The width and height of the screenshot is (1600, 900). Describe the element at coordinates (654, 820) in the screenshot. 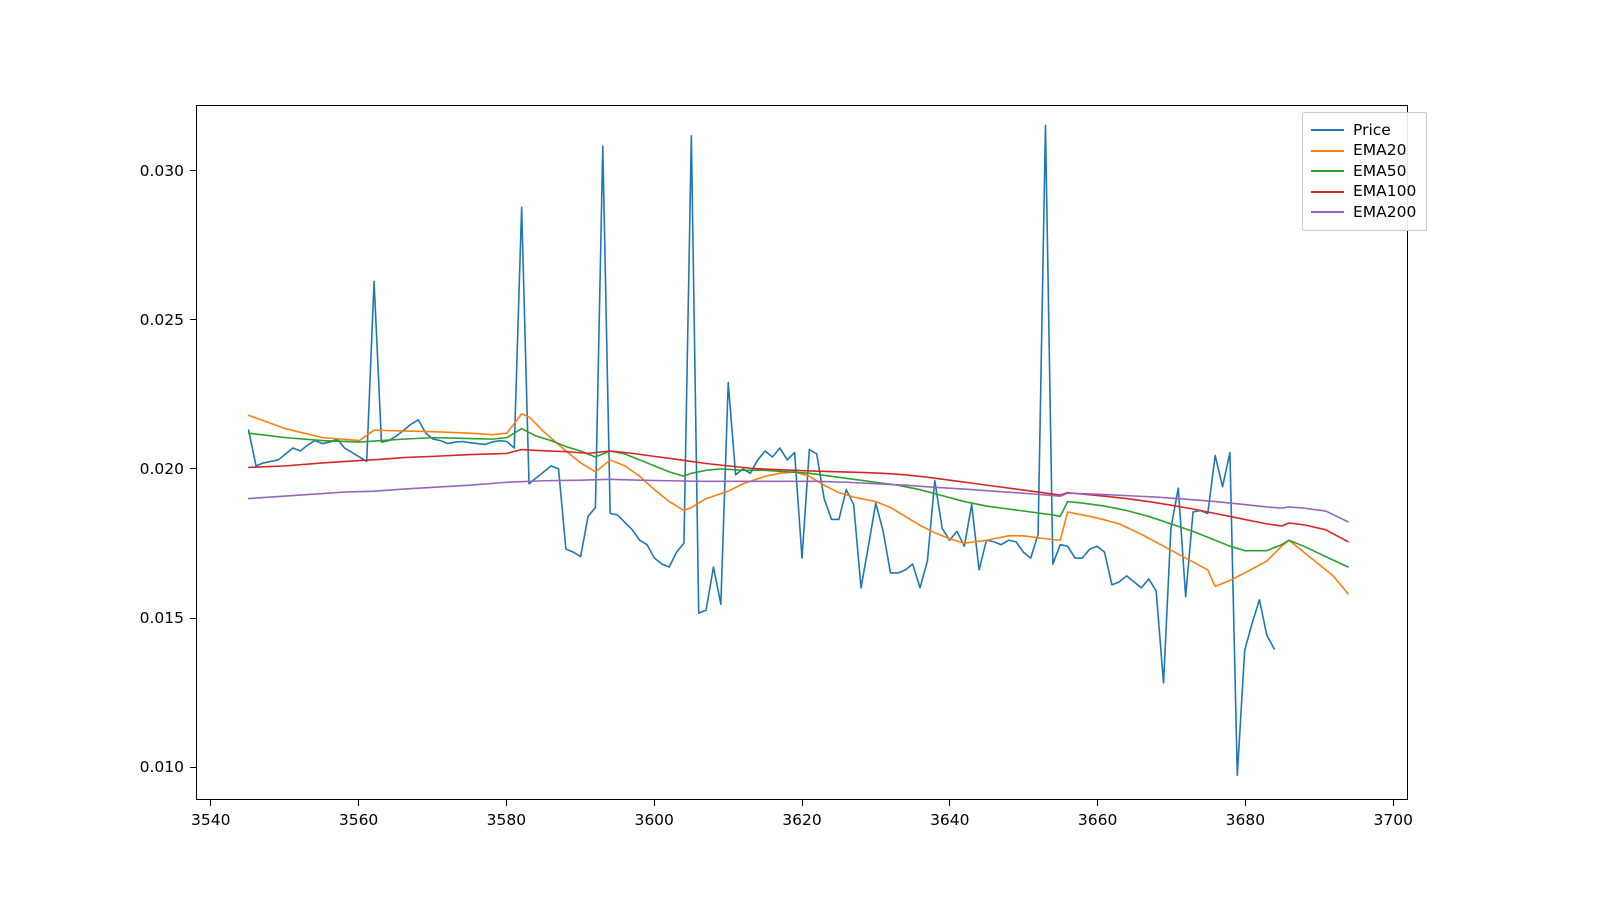

I see `x-tick-label: 3600` at that location.